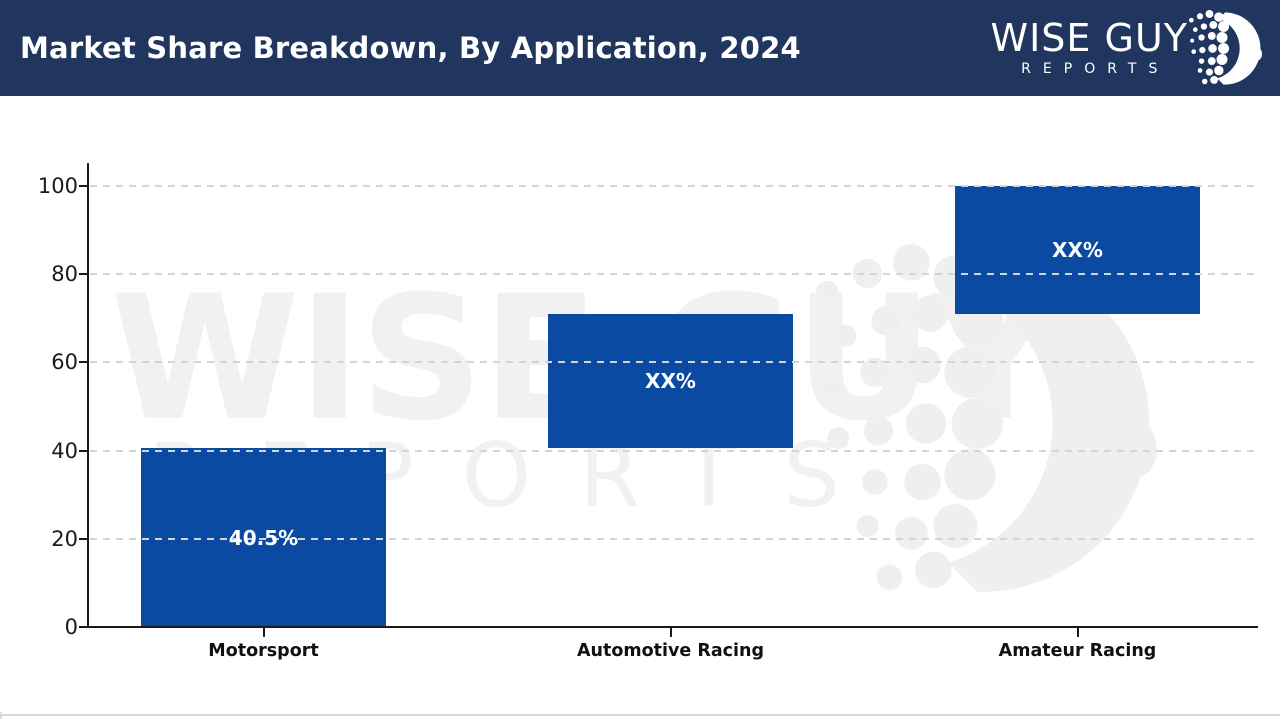 The image size is (1280, 720). I want to click on y-axis-tick-label: 100, so click(57, 186).